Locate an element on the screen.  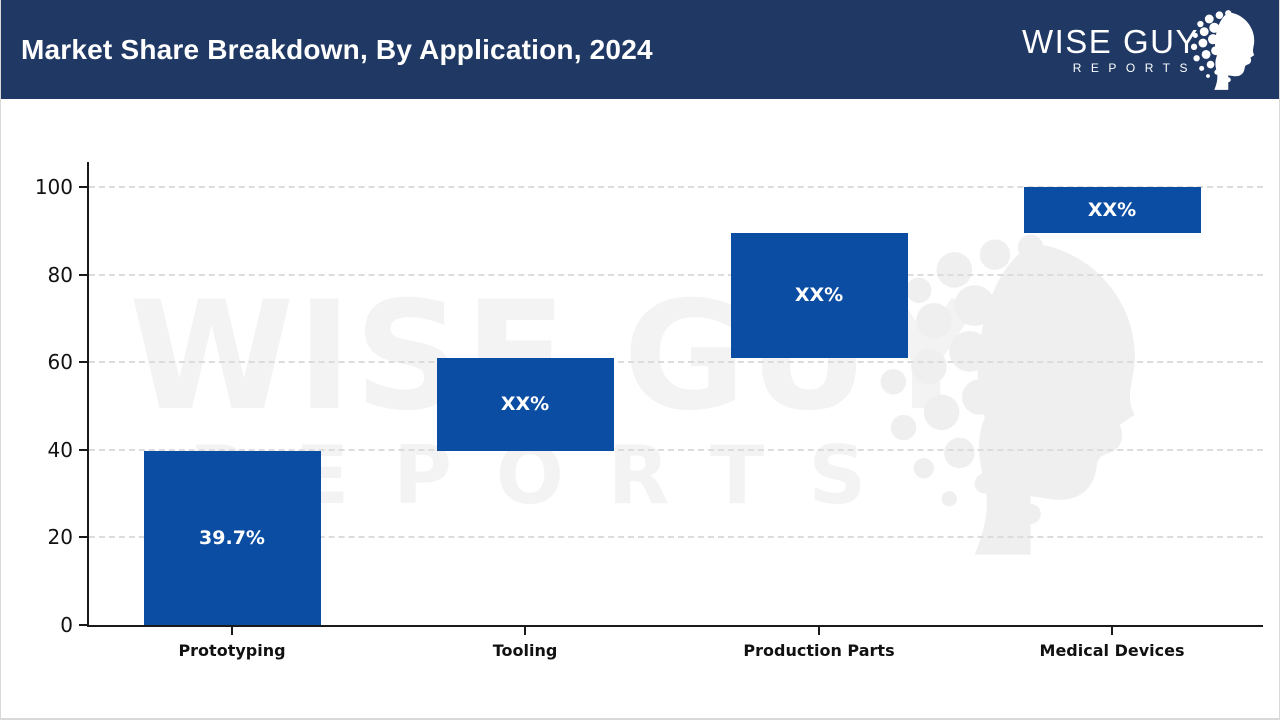
x-axis-label-3: Medical Devices is located at coordinates (1112, 650).